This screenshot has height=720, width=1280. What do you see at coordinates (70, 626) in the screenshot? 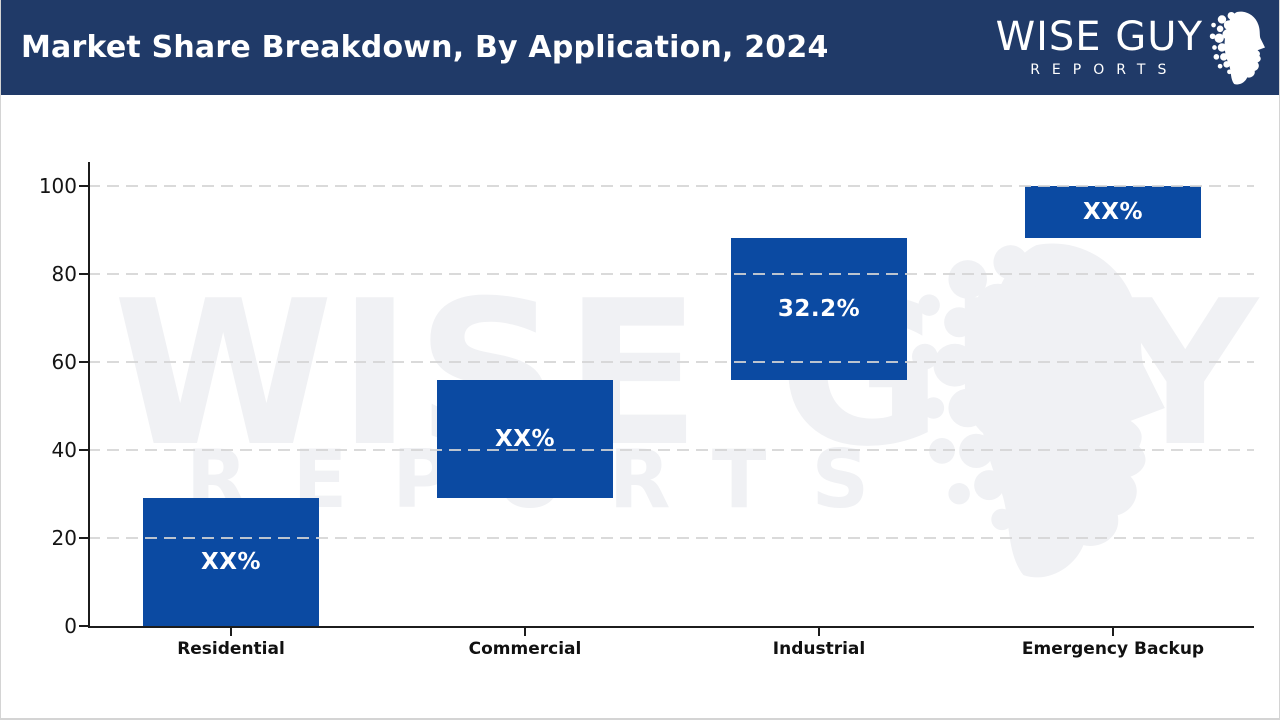
I see `y-axis-label-0: 0` at bounding box center [70, 626].